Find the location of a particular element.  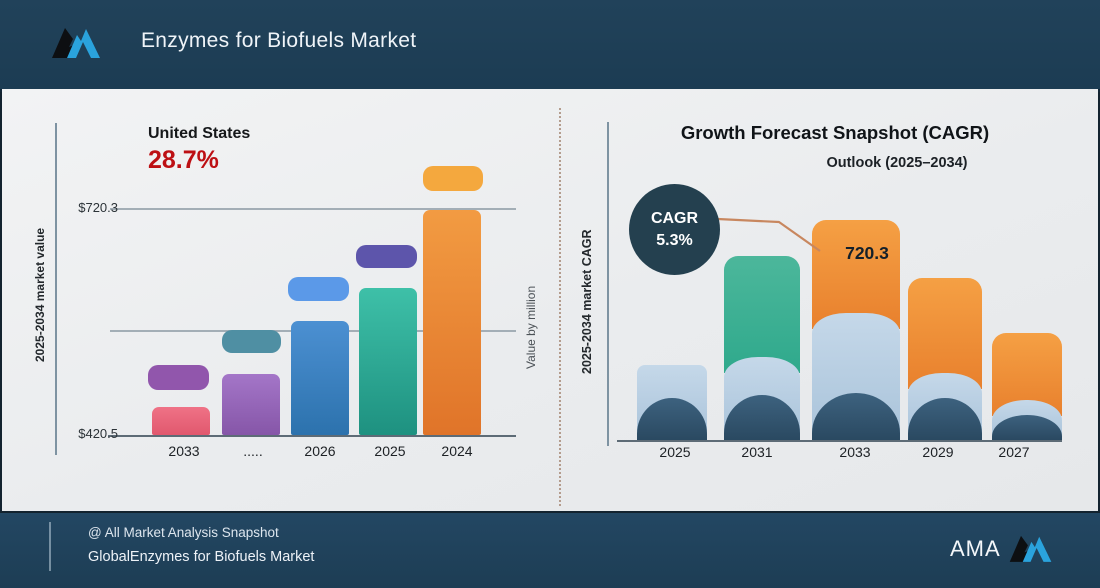

right-x-label: 2033 is located at coordinates (855, 452).